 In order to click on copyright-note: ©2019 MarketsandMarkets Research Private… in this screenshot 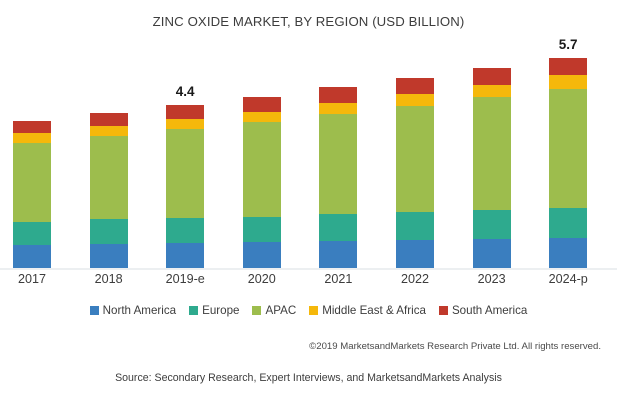, I will do `click(455, 346)`.